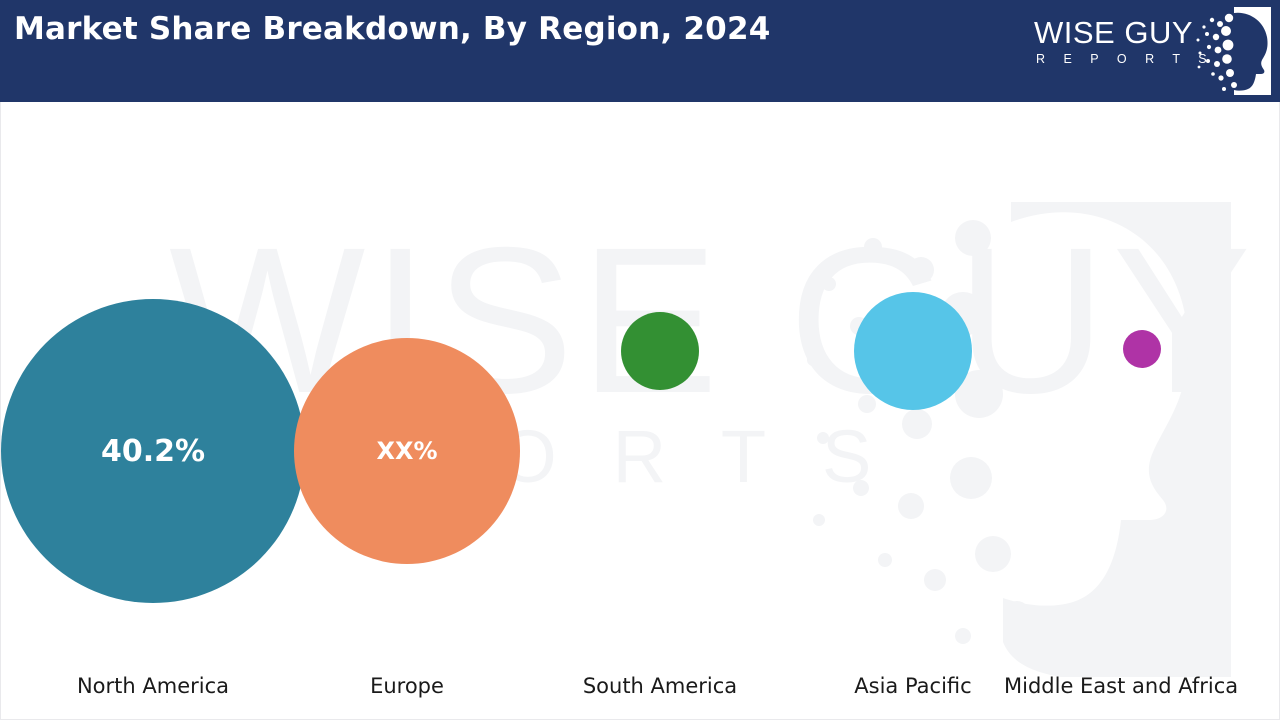  I want to click on brand-logo: WISE GUY R E P O R T S, so click(1149, 51).